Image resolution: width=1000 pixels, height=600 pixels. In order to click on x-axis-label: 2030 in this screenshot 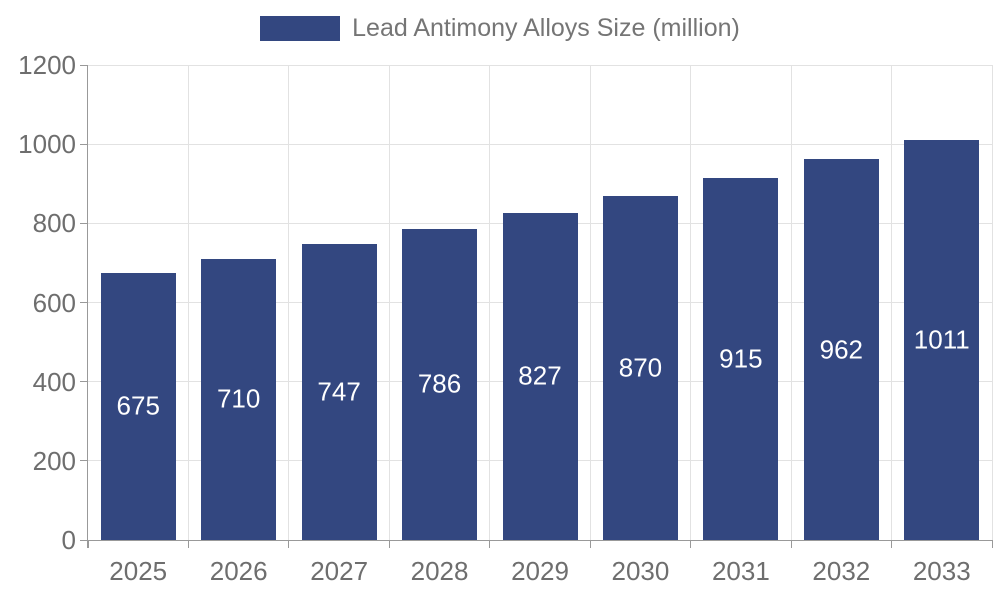, I will do `click(640, 571)`.